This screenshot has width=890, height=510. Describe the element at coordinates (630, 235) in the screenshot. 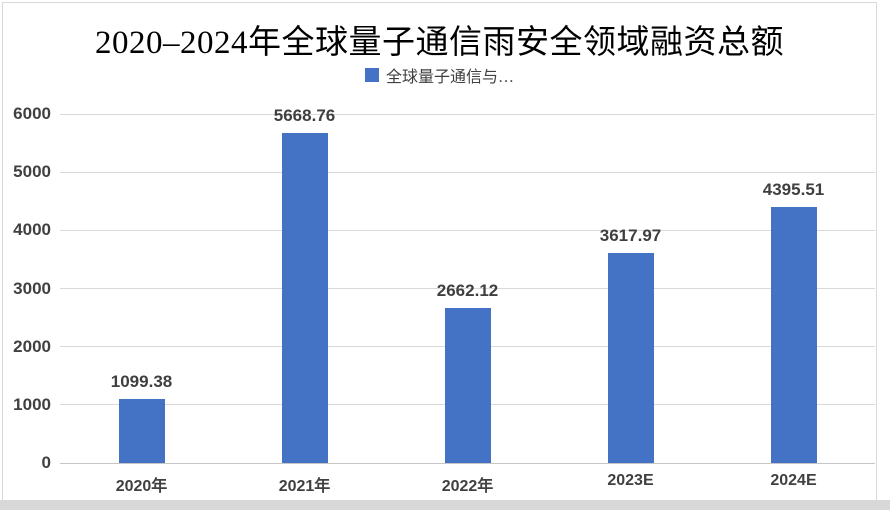

I see `bar-value-label: 3617.97` at that location.